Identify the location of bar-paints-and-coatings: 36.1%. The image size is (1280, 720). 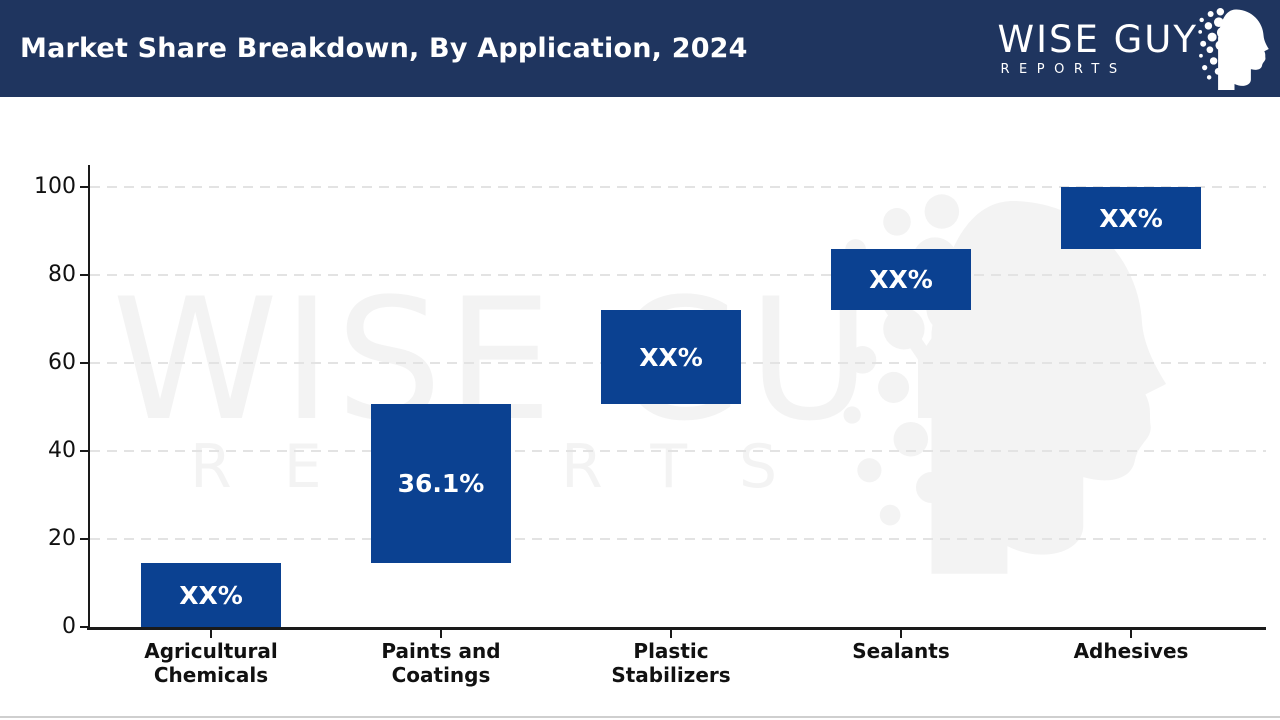
(441, 484).